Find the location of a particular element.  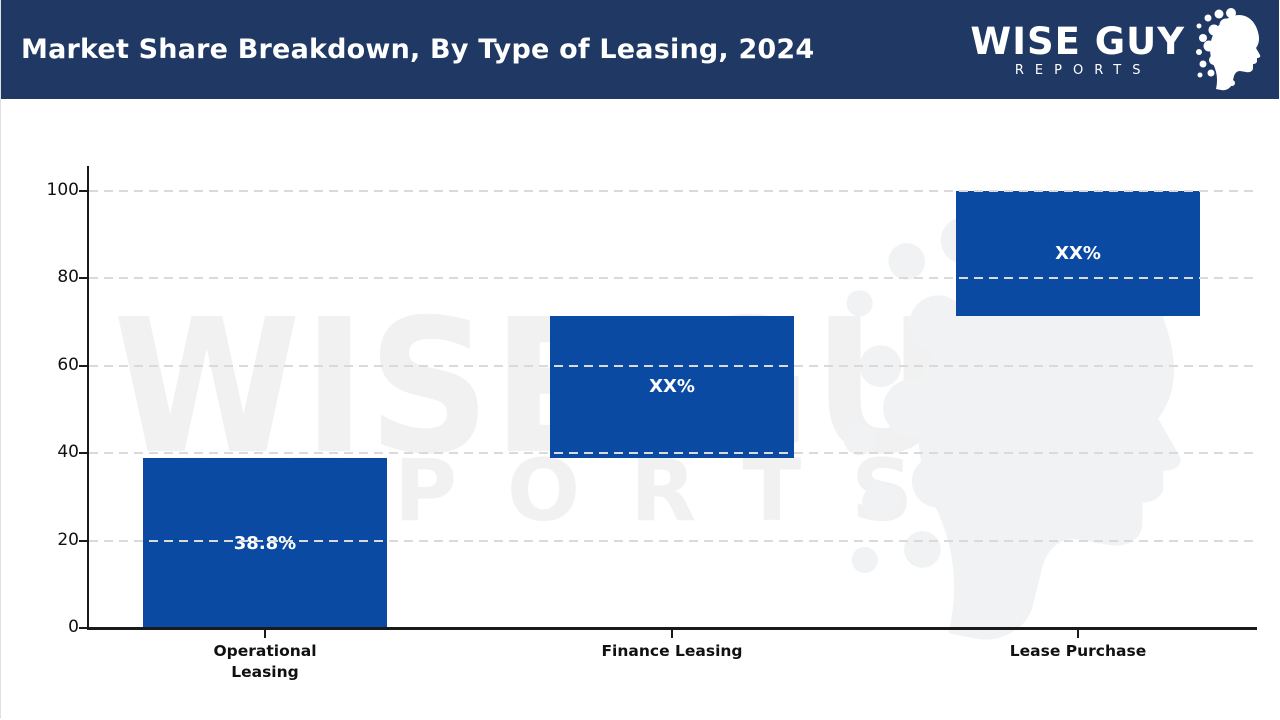

logo-subtitle: REPORTS is located at coordinates (1083, 70).